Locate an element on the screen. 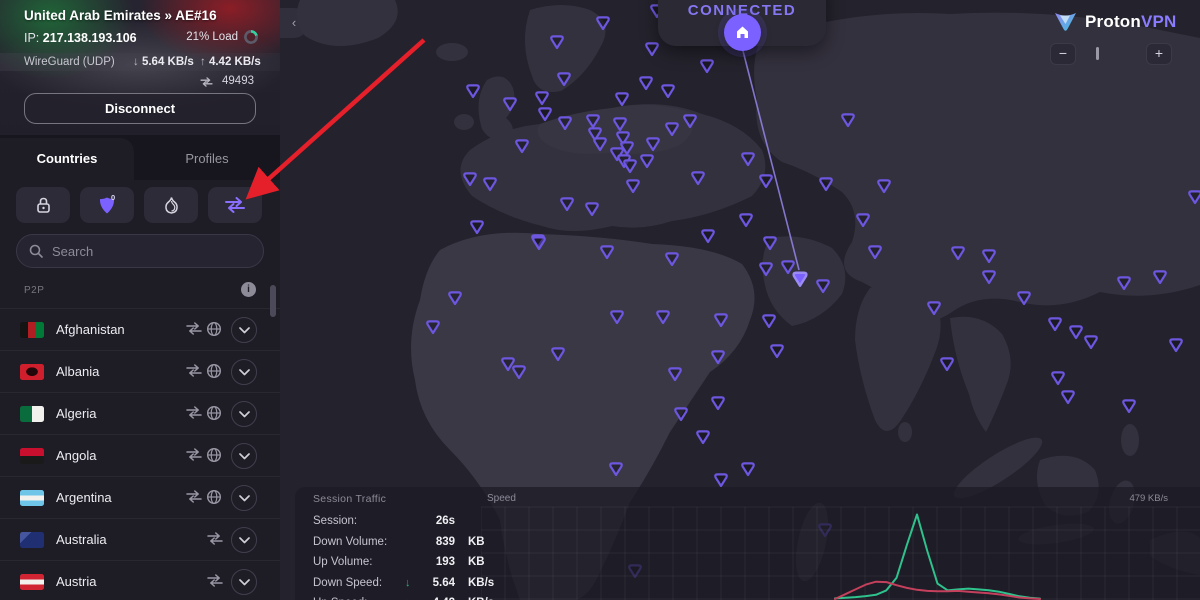 This screenshot has width=1200, height=600. p2p-filter-button is located at coordinates (235, 205).